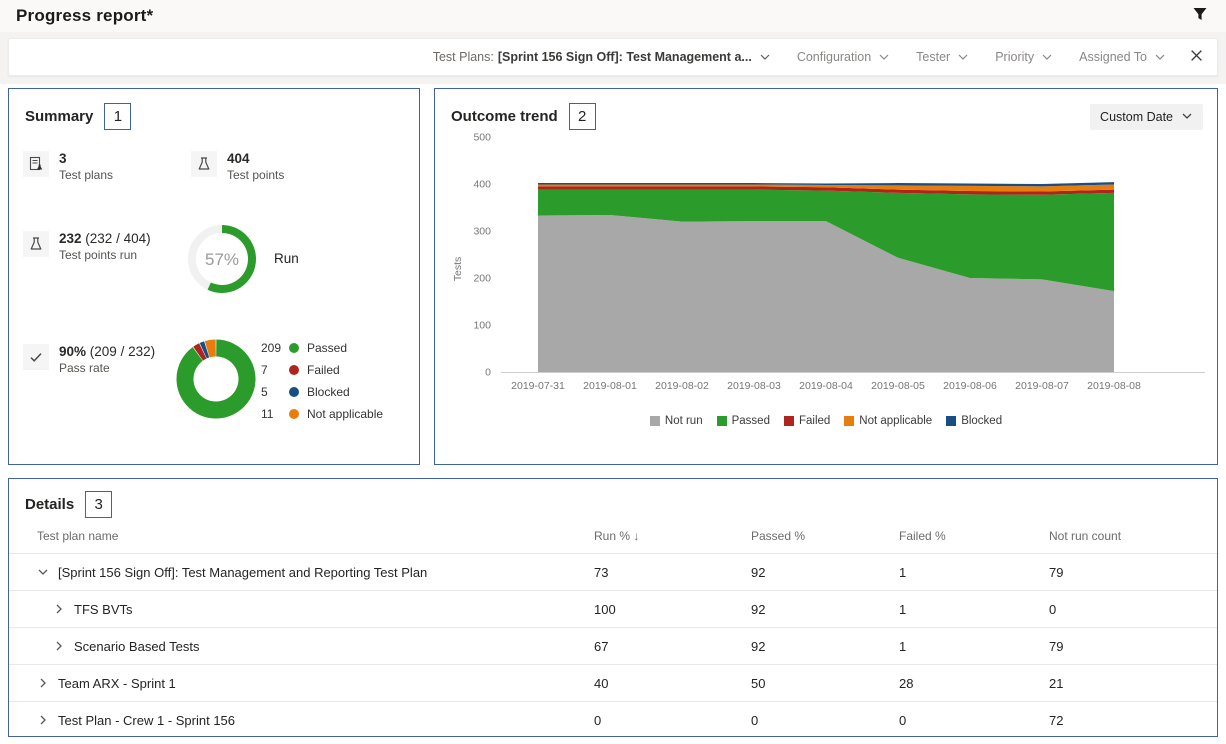 This screenshot has width=1226, height=744. I want to click on svg-text: 0, so click(488, 373).